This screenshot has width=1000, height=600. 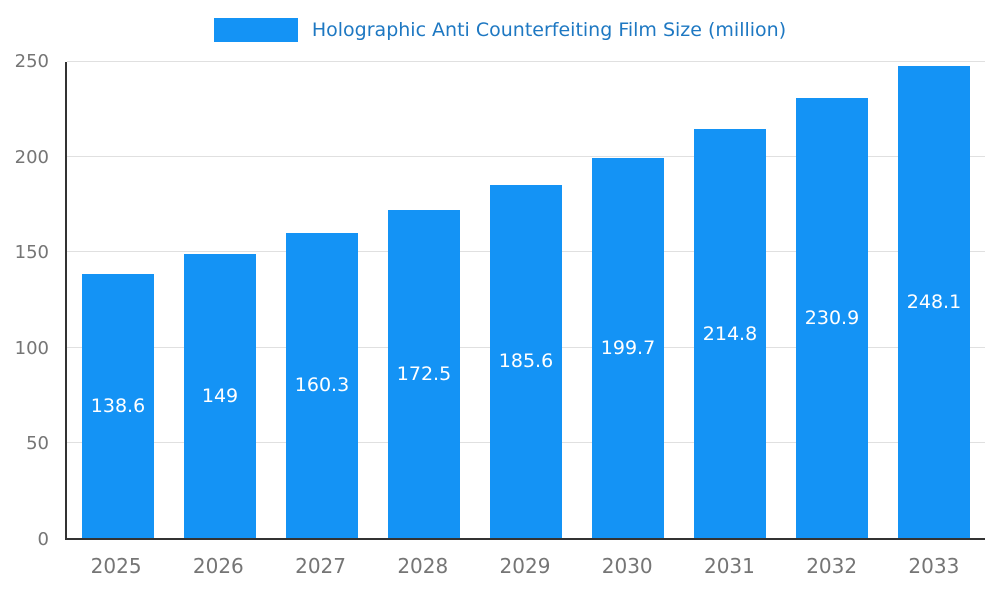 I want to click on y-tick-label: 200, so click(x=31, y=157).